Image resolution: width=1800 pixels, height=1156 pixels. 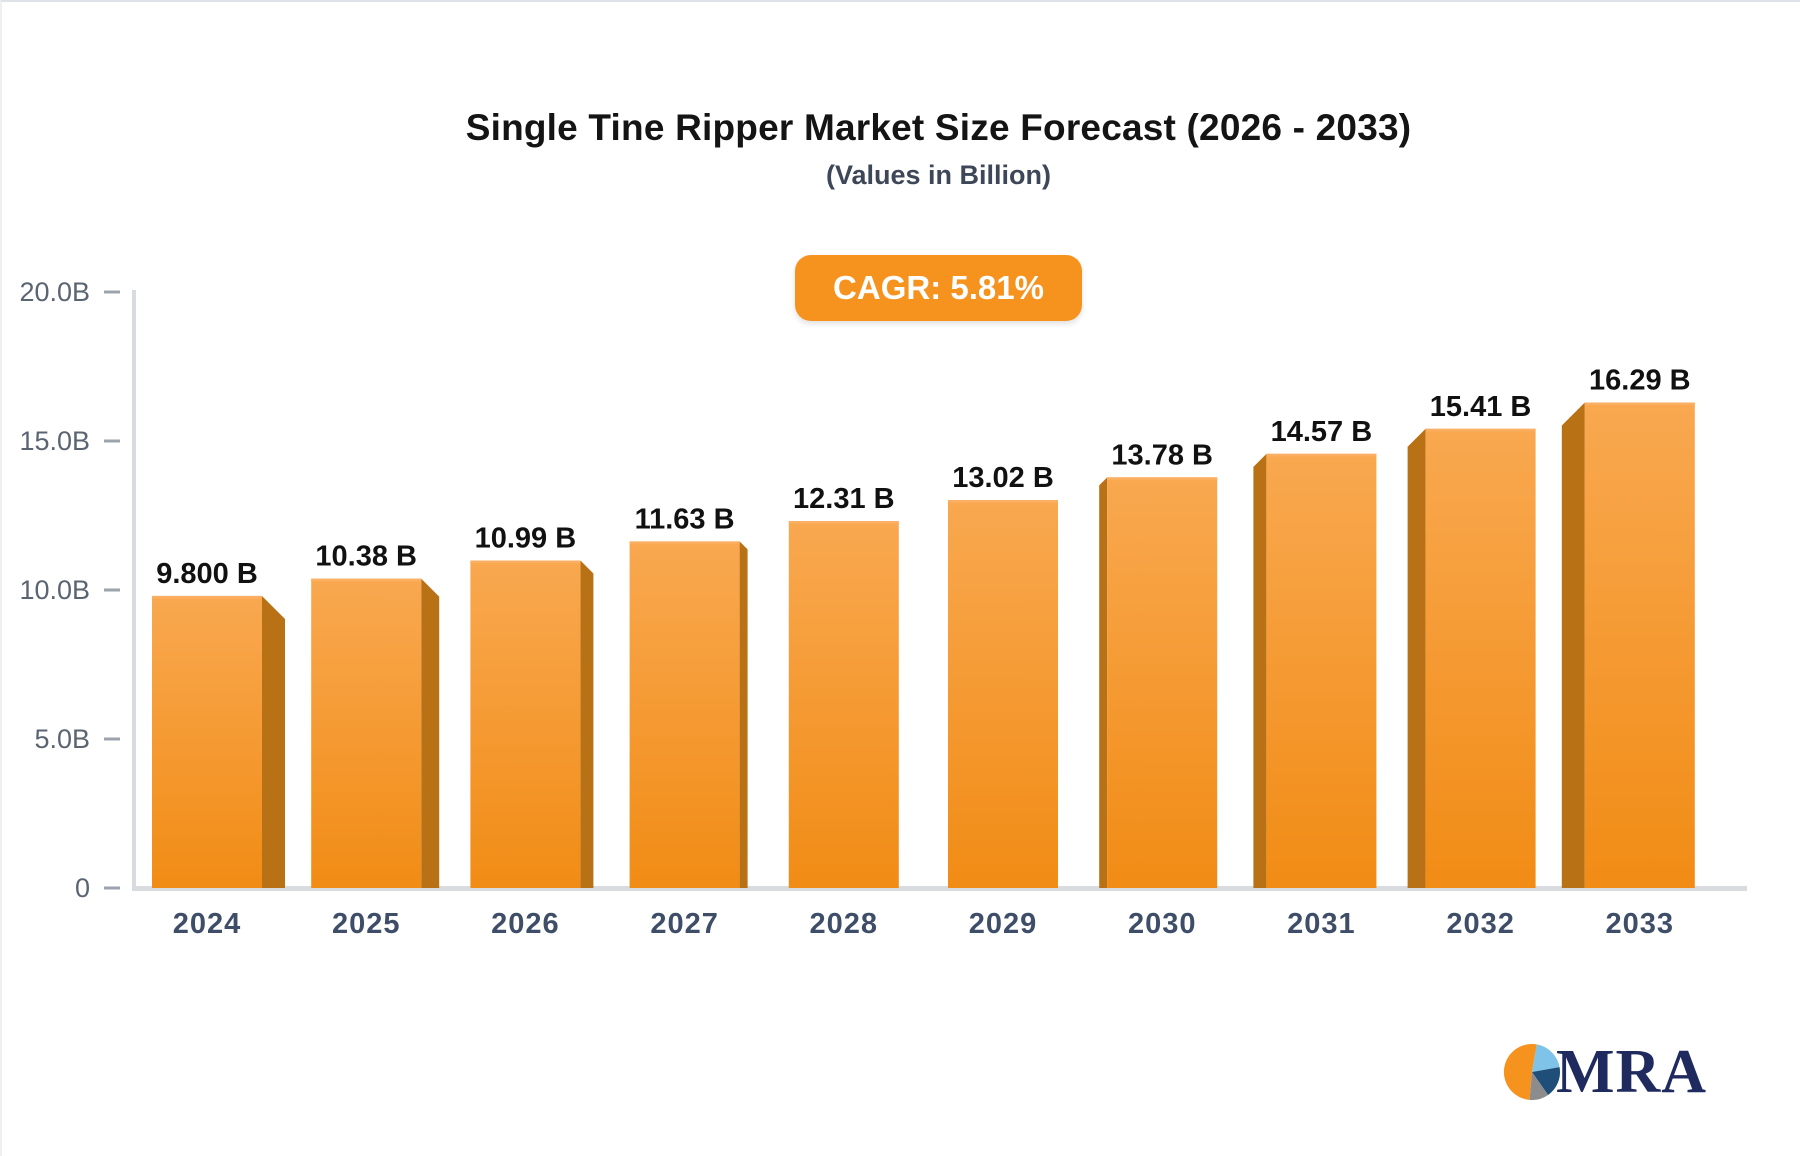 I want to click on bar-value-label: 16.29 B, so click(x=1640, y=381).